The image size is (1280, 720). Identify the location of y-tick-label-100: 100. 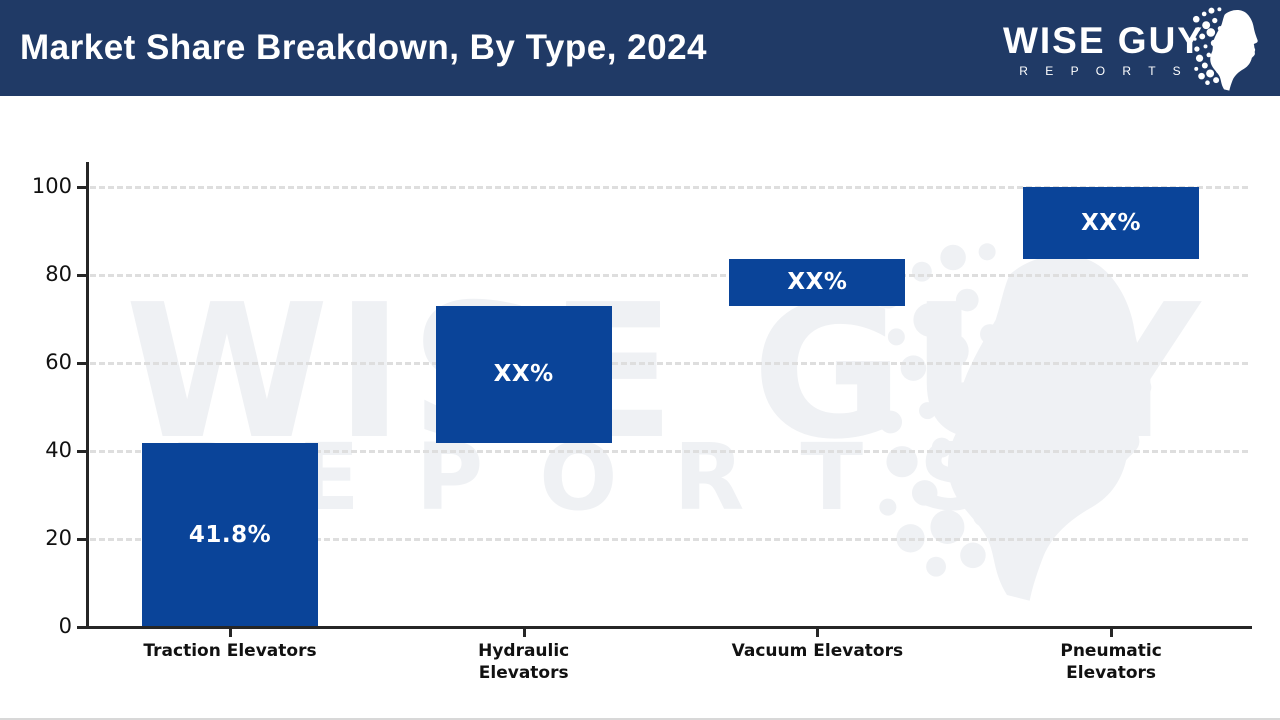
(51, 186).